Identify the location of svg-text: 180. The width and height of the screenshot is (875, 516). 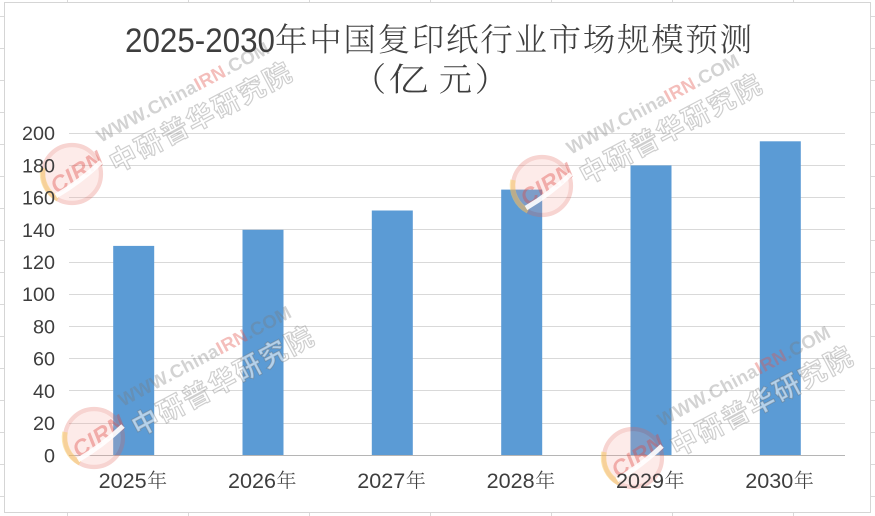
(38, 166).